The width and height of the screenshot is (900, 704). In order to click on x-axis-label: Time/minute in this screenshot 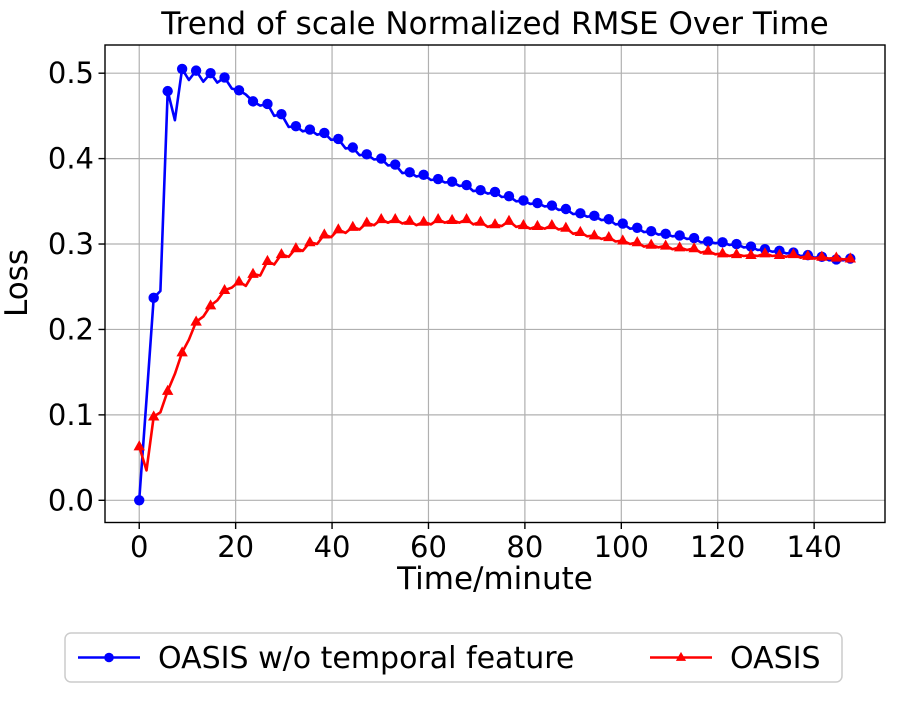, I will do `click(494, 579)`.